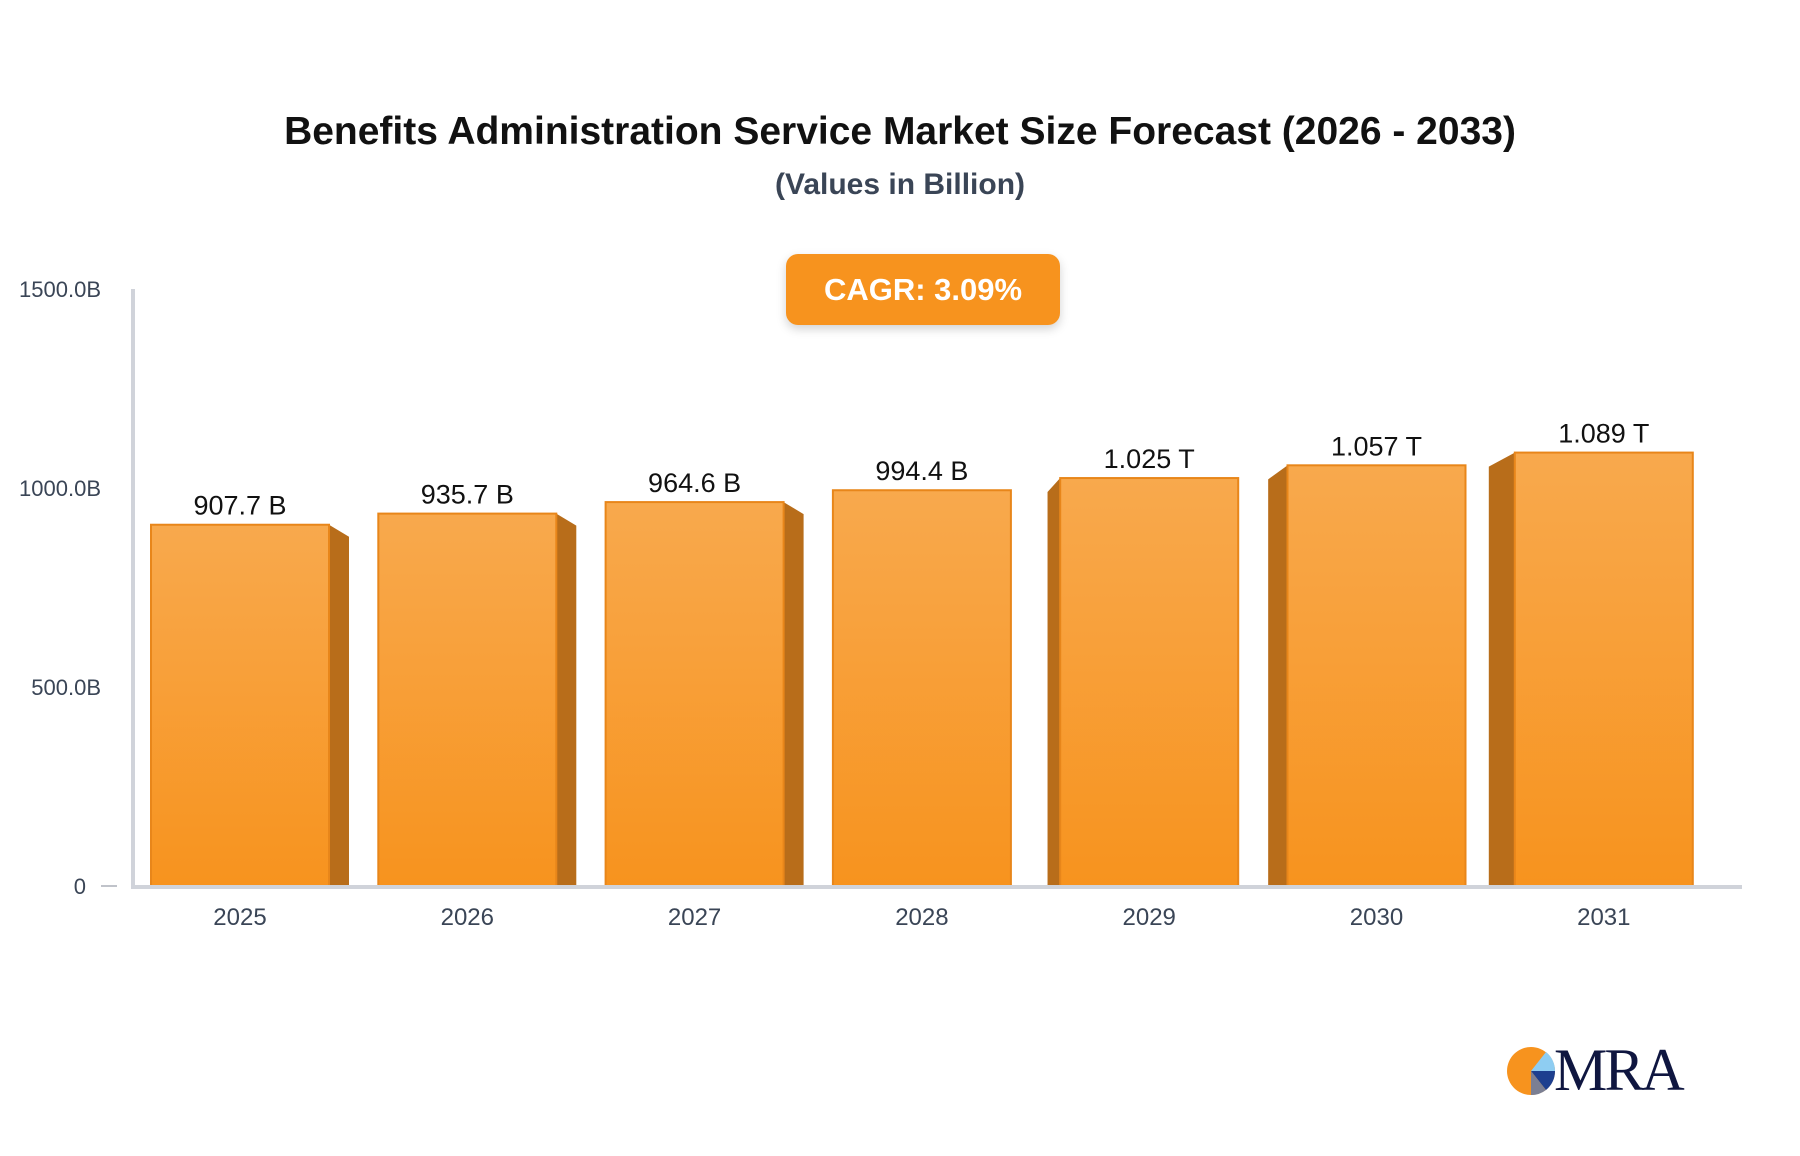  I want to click on y-tick-label: 1500.0B, so click(60, 289).